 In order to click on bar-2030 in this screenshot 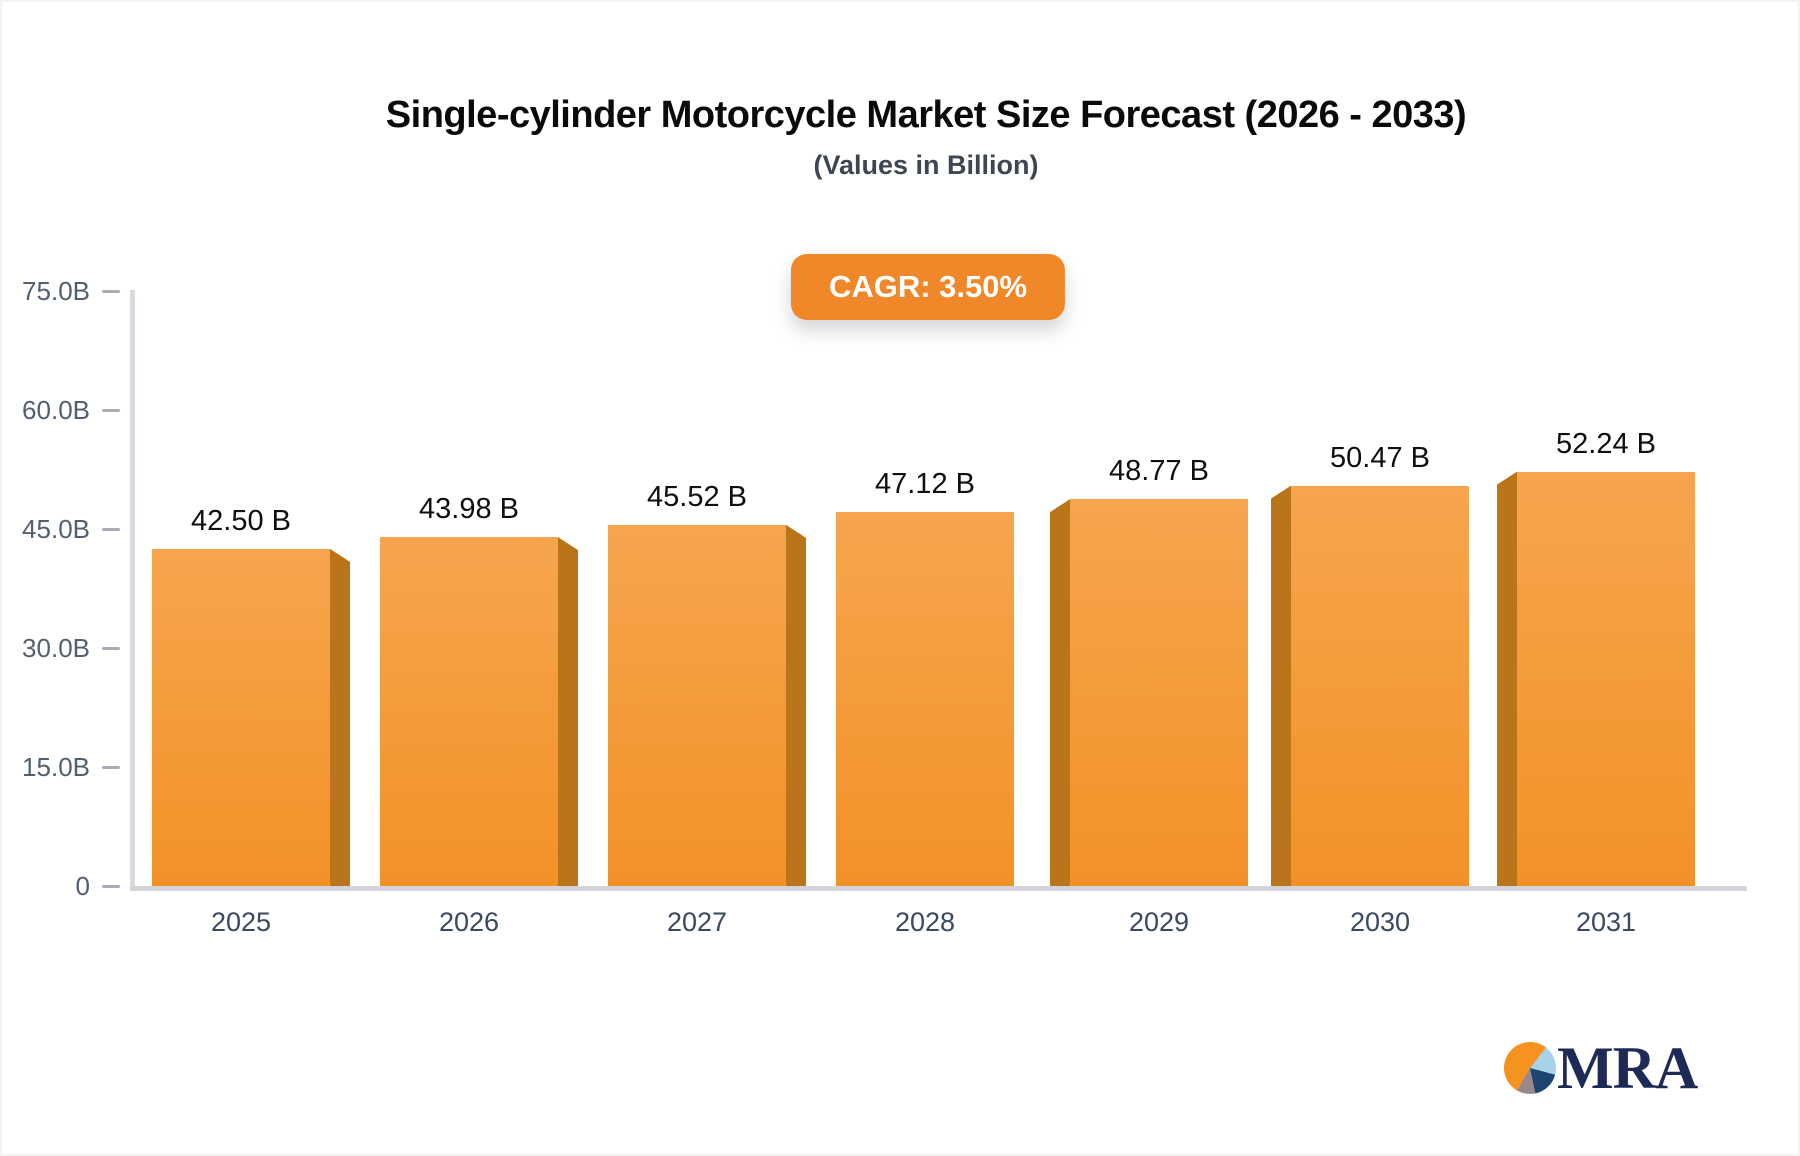, I will do `click(1370, 685)`.